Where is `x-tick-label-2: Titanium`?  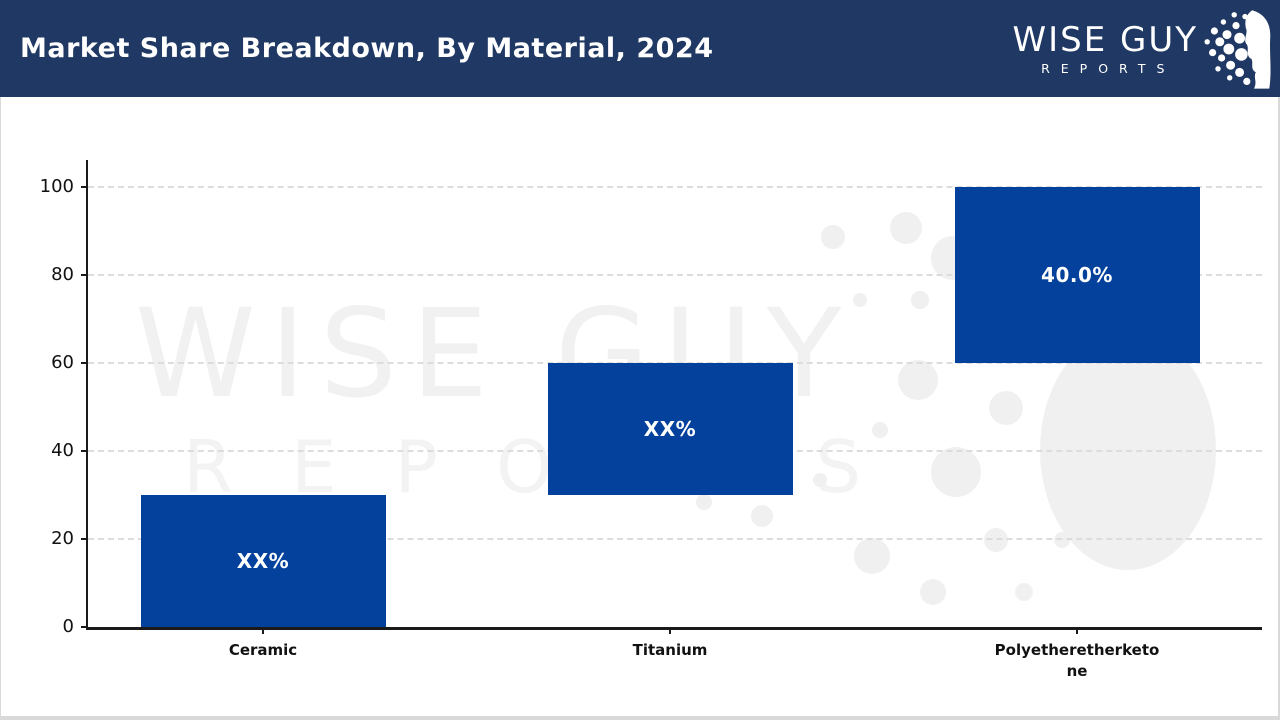
x-tick-label-2: Titanium is located at coordinates (670, 650).